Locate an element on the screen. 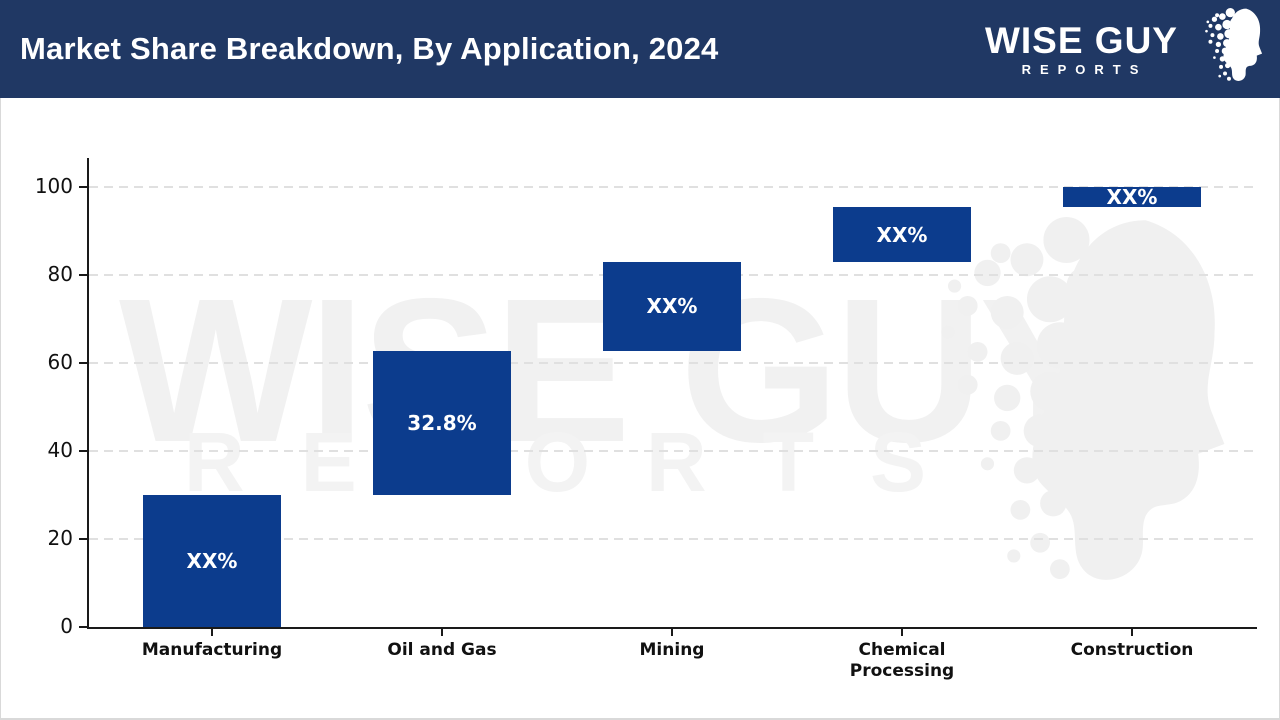 This screenshot has width=1280, height=720. logo-reports-label: REPORTS is located at coordinates (1084, 69).